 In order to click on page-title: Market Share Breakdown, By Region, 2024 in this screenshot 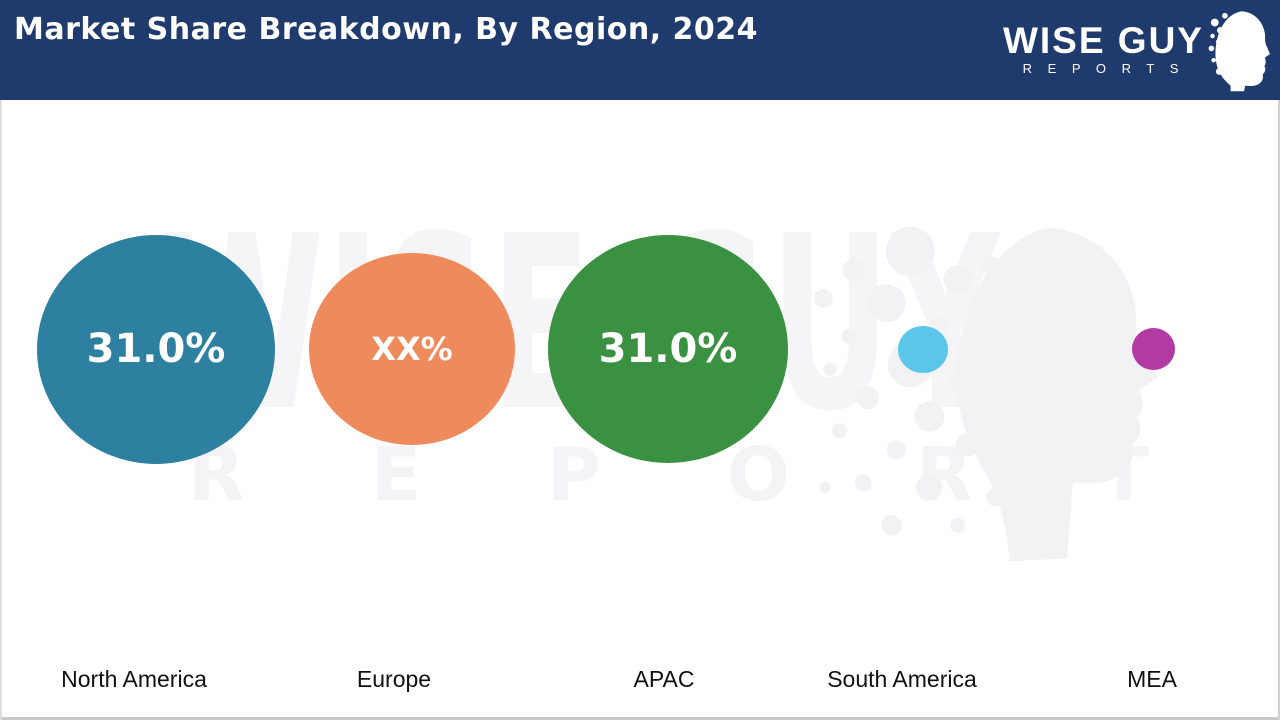, I will do `click(386, 29)`.